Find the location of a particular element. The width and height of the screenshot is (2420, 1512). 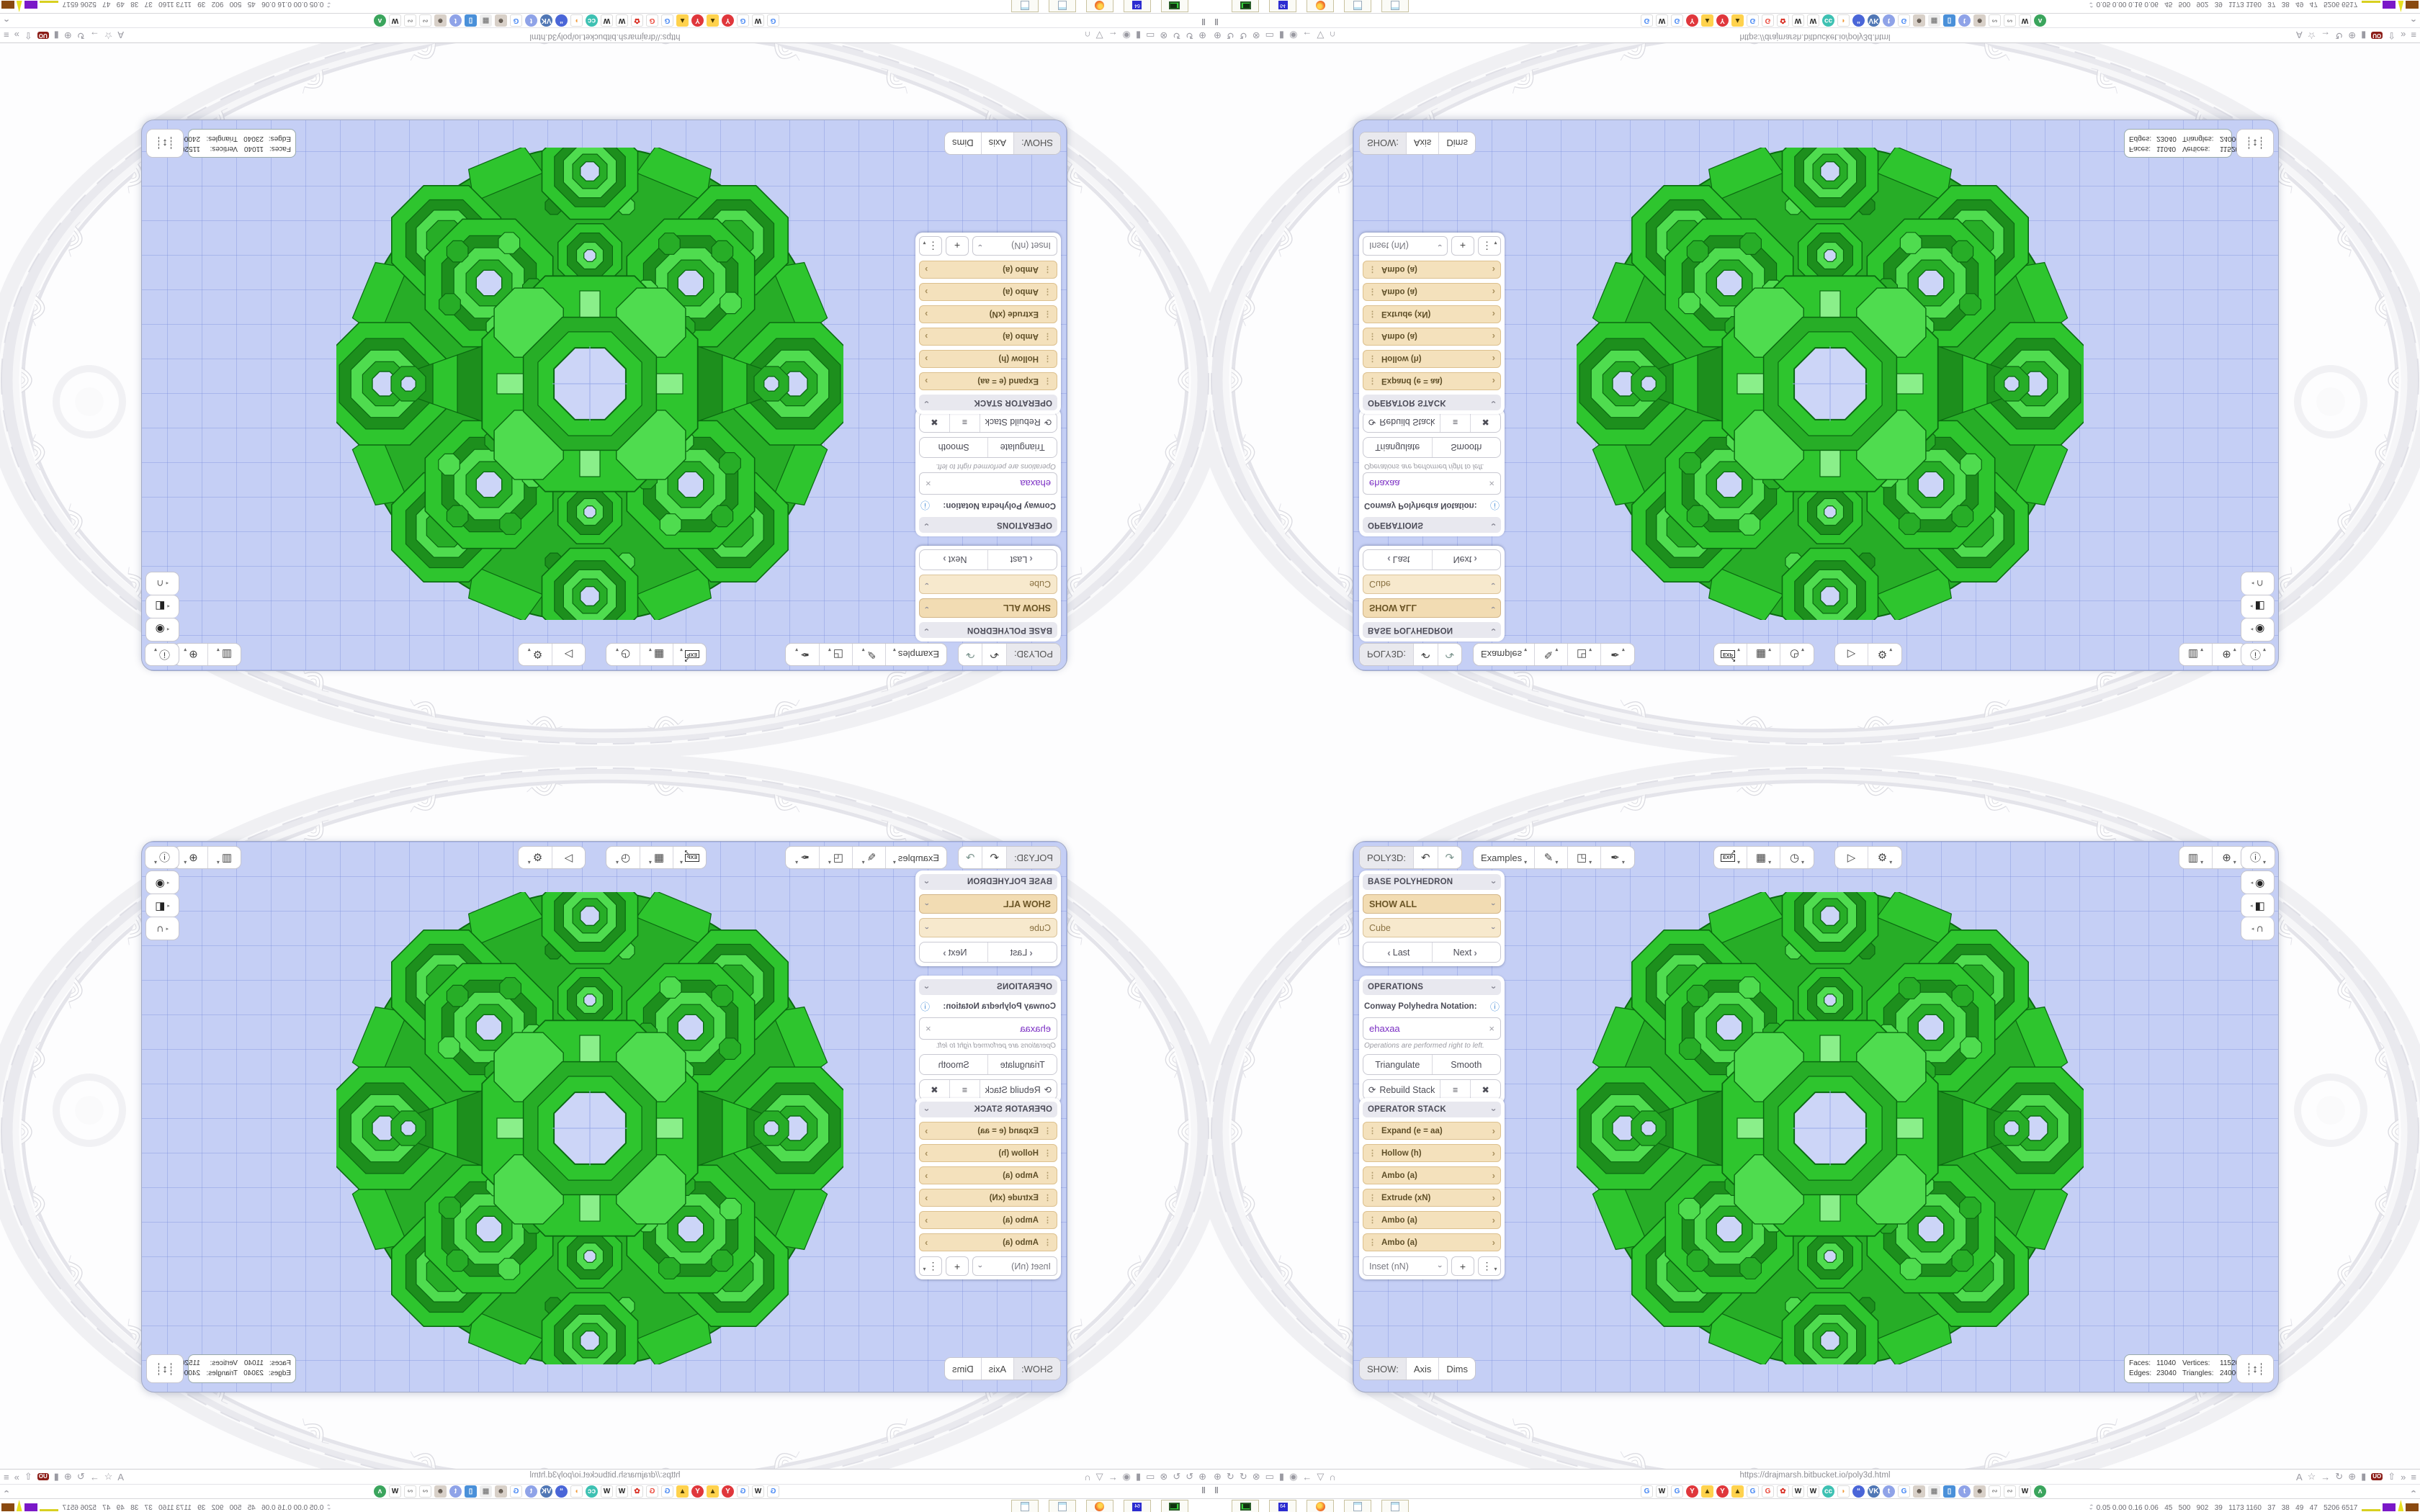

folder-icon: ▭ is located at coordinates (1269, 35).